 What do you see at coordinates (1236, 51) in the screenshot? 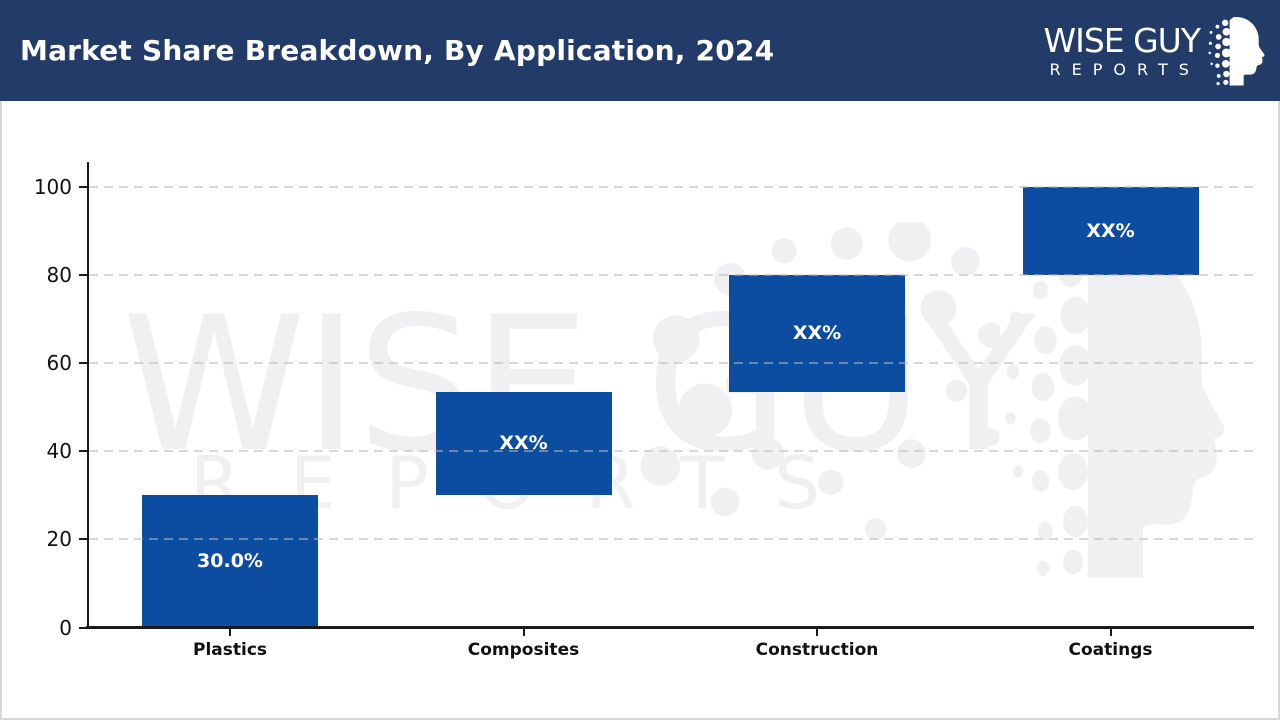
I see `logo-head-icon` at bounding box center [1236, 51].